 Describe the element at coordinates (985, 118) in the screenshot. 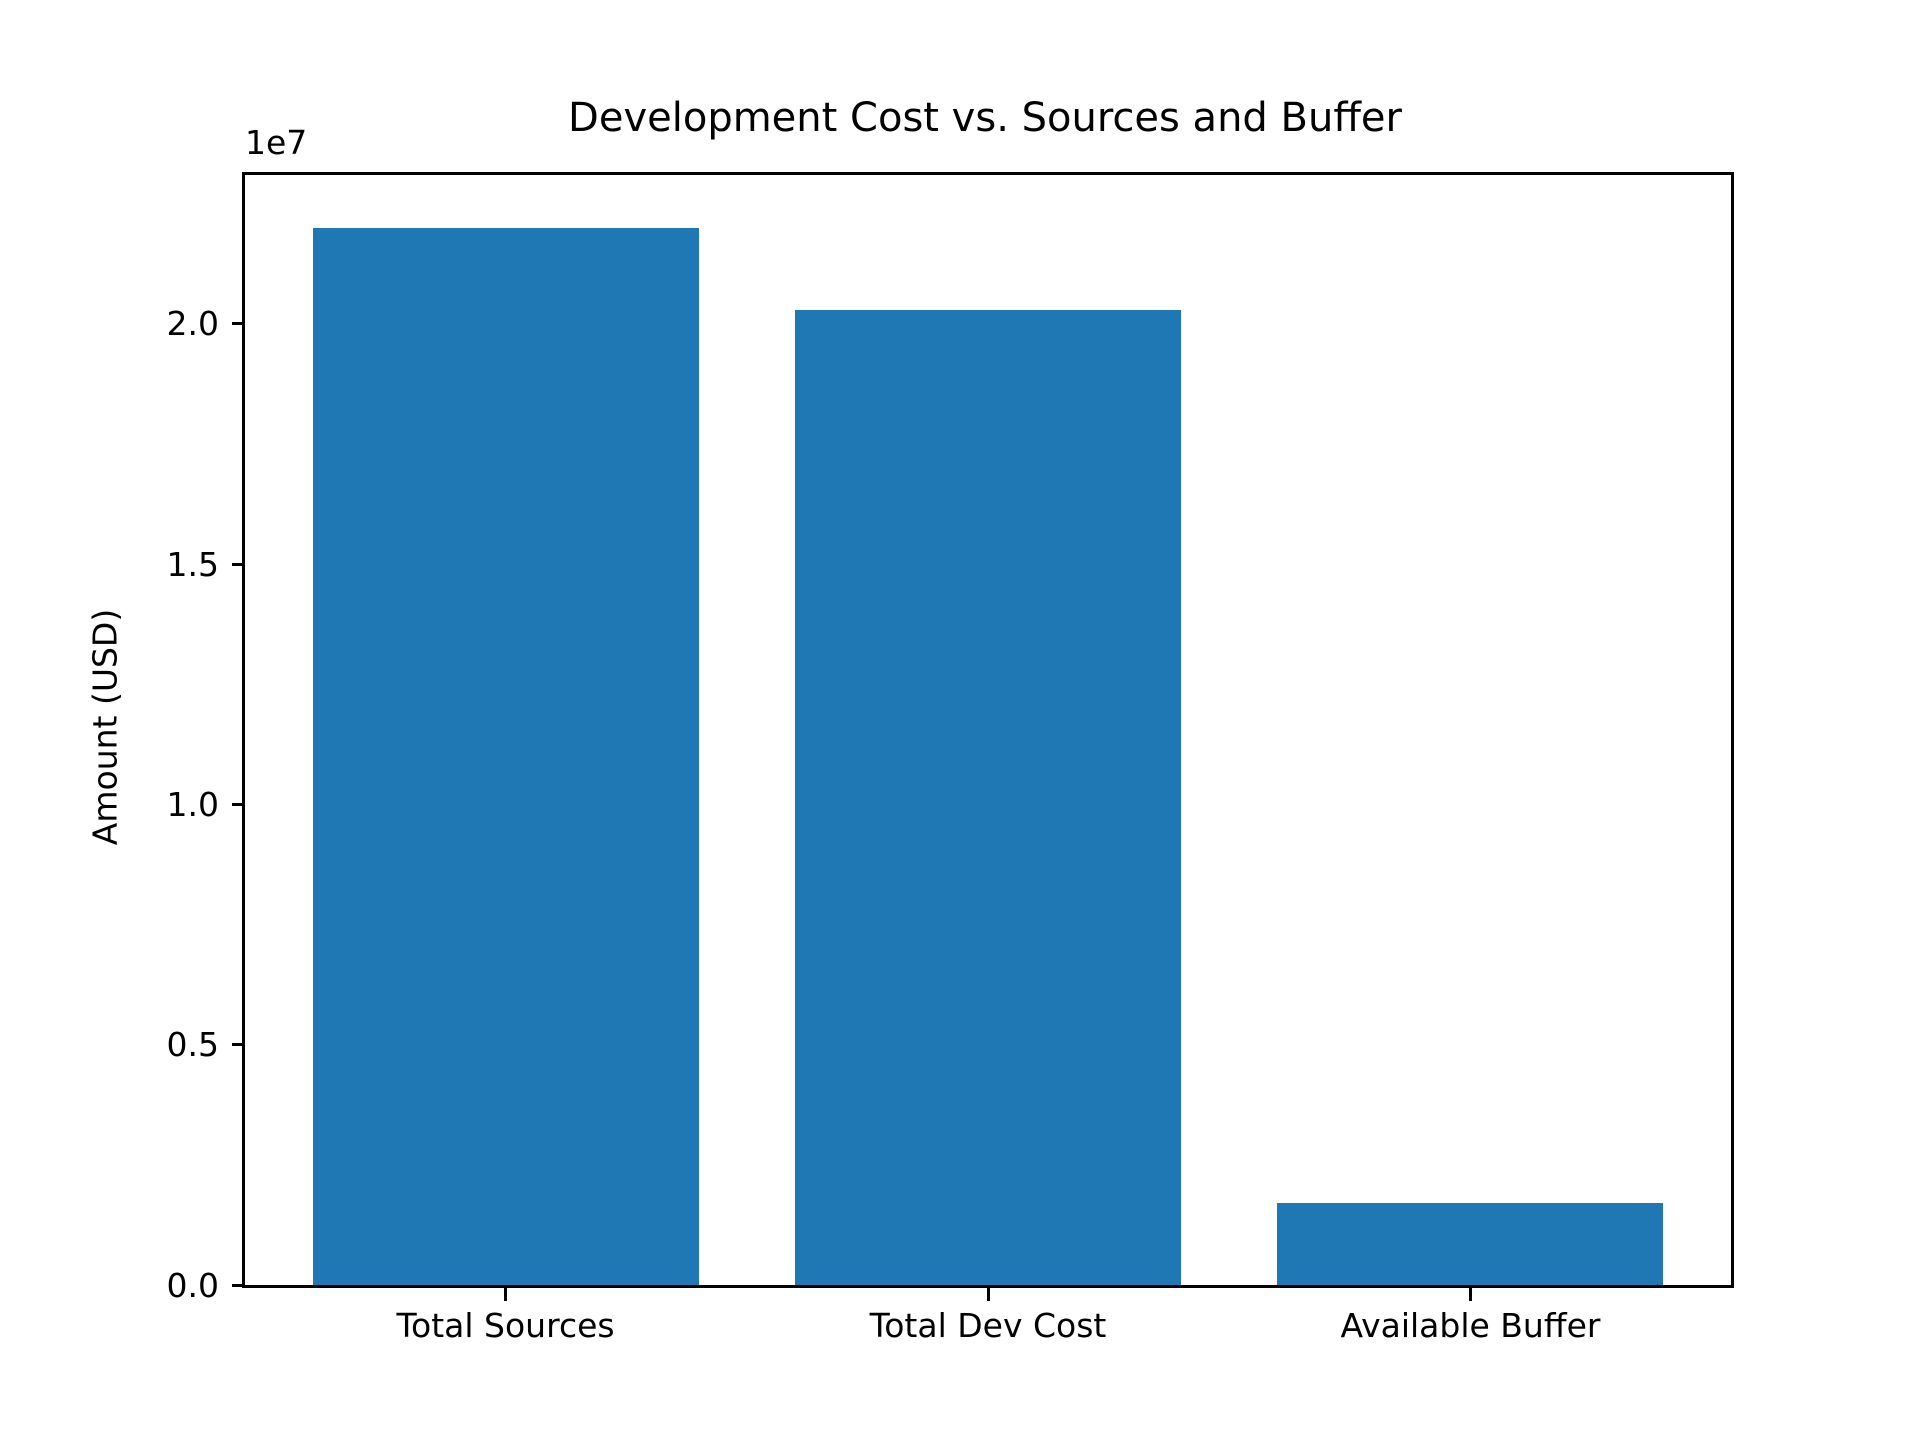

I see `chart-title: Development Cost vs. Sources and Buffer` at that location.